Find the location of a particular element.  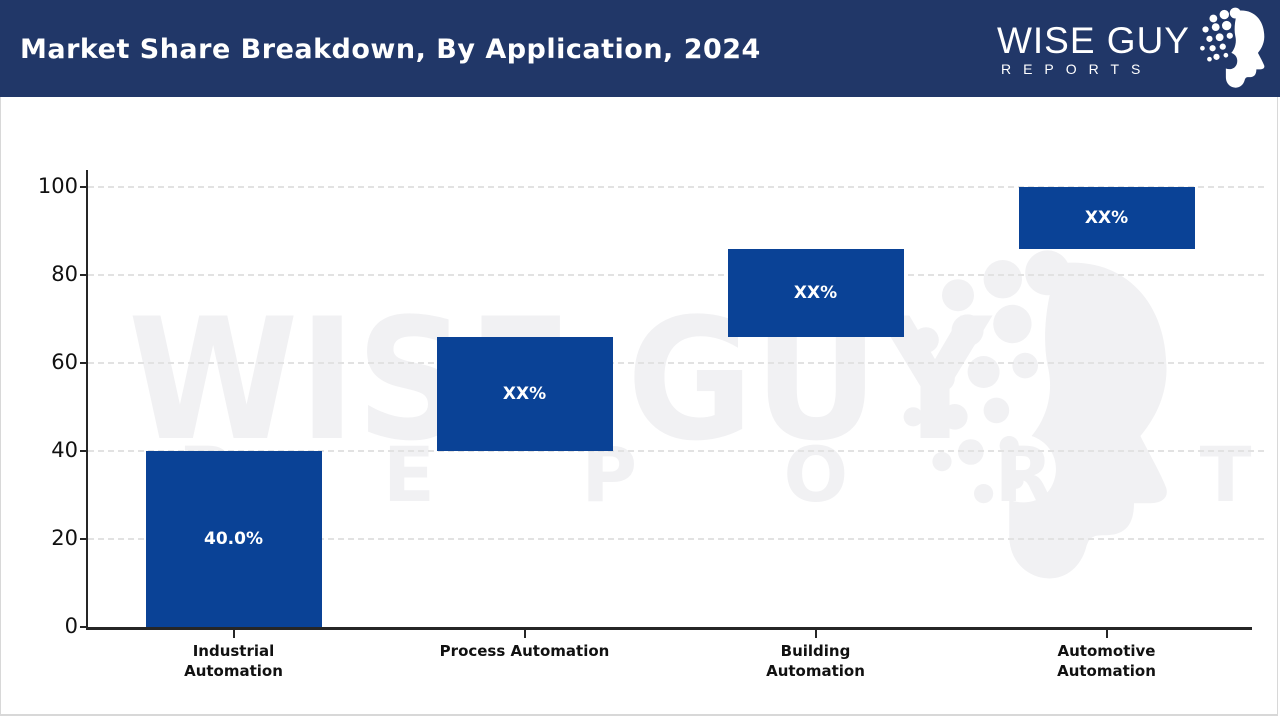

y-tick-label-40: 40 is located at coordinates (64, 450).